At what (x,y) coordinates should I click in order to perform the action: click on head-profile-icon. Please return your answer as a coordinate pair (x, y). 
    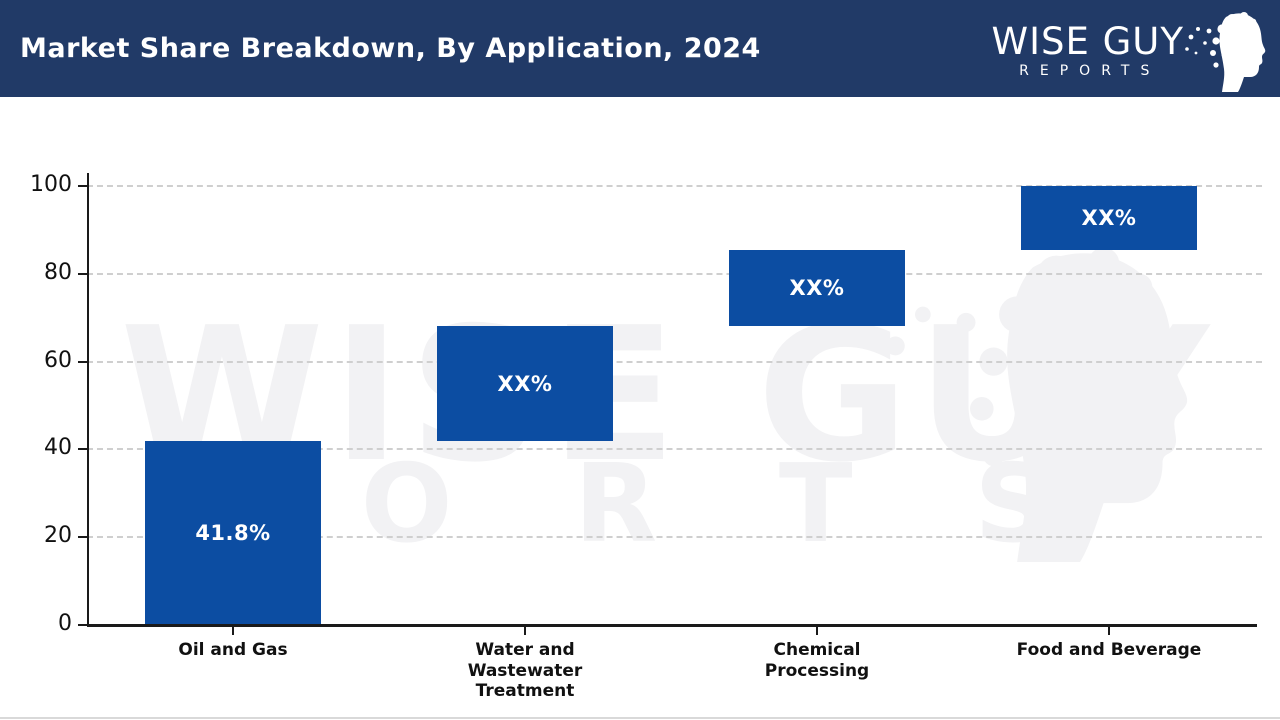
    Looking at the image, I should click on (1225, 52).